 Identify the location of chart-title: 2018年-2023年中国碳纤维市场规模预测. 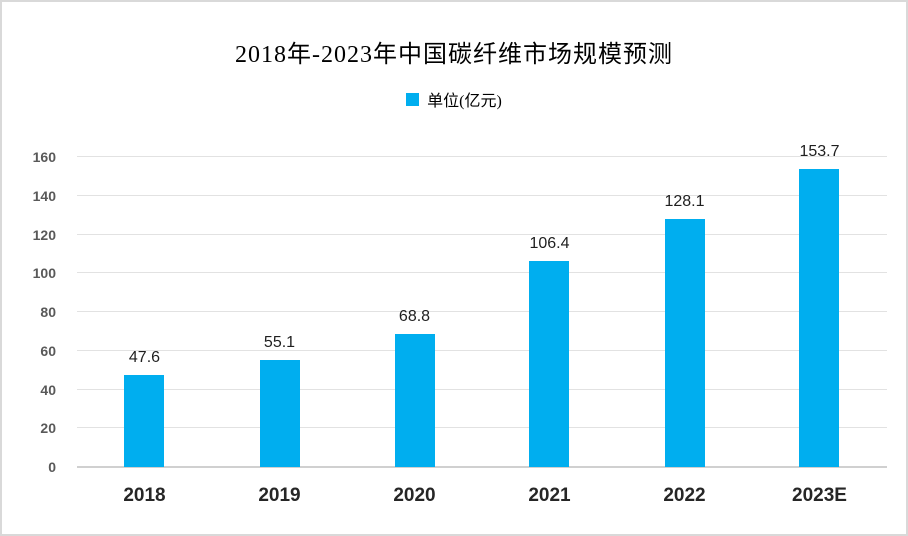
(454, 55).